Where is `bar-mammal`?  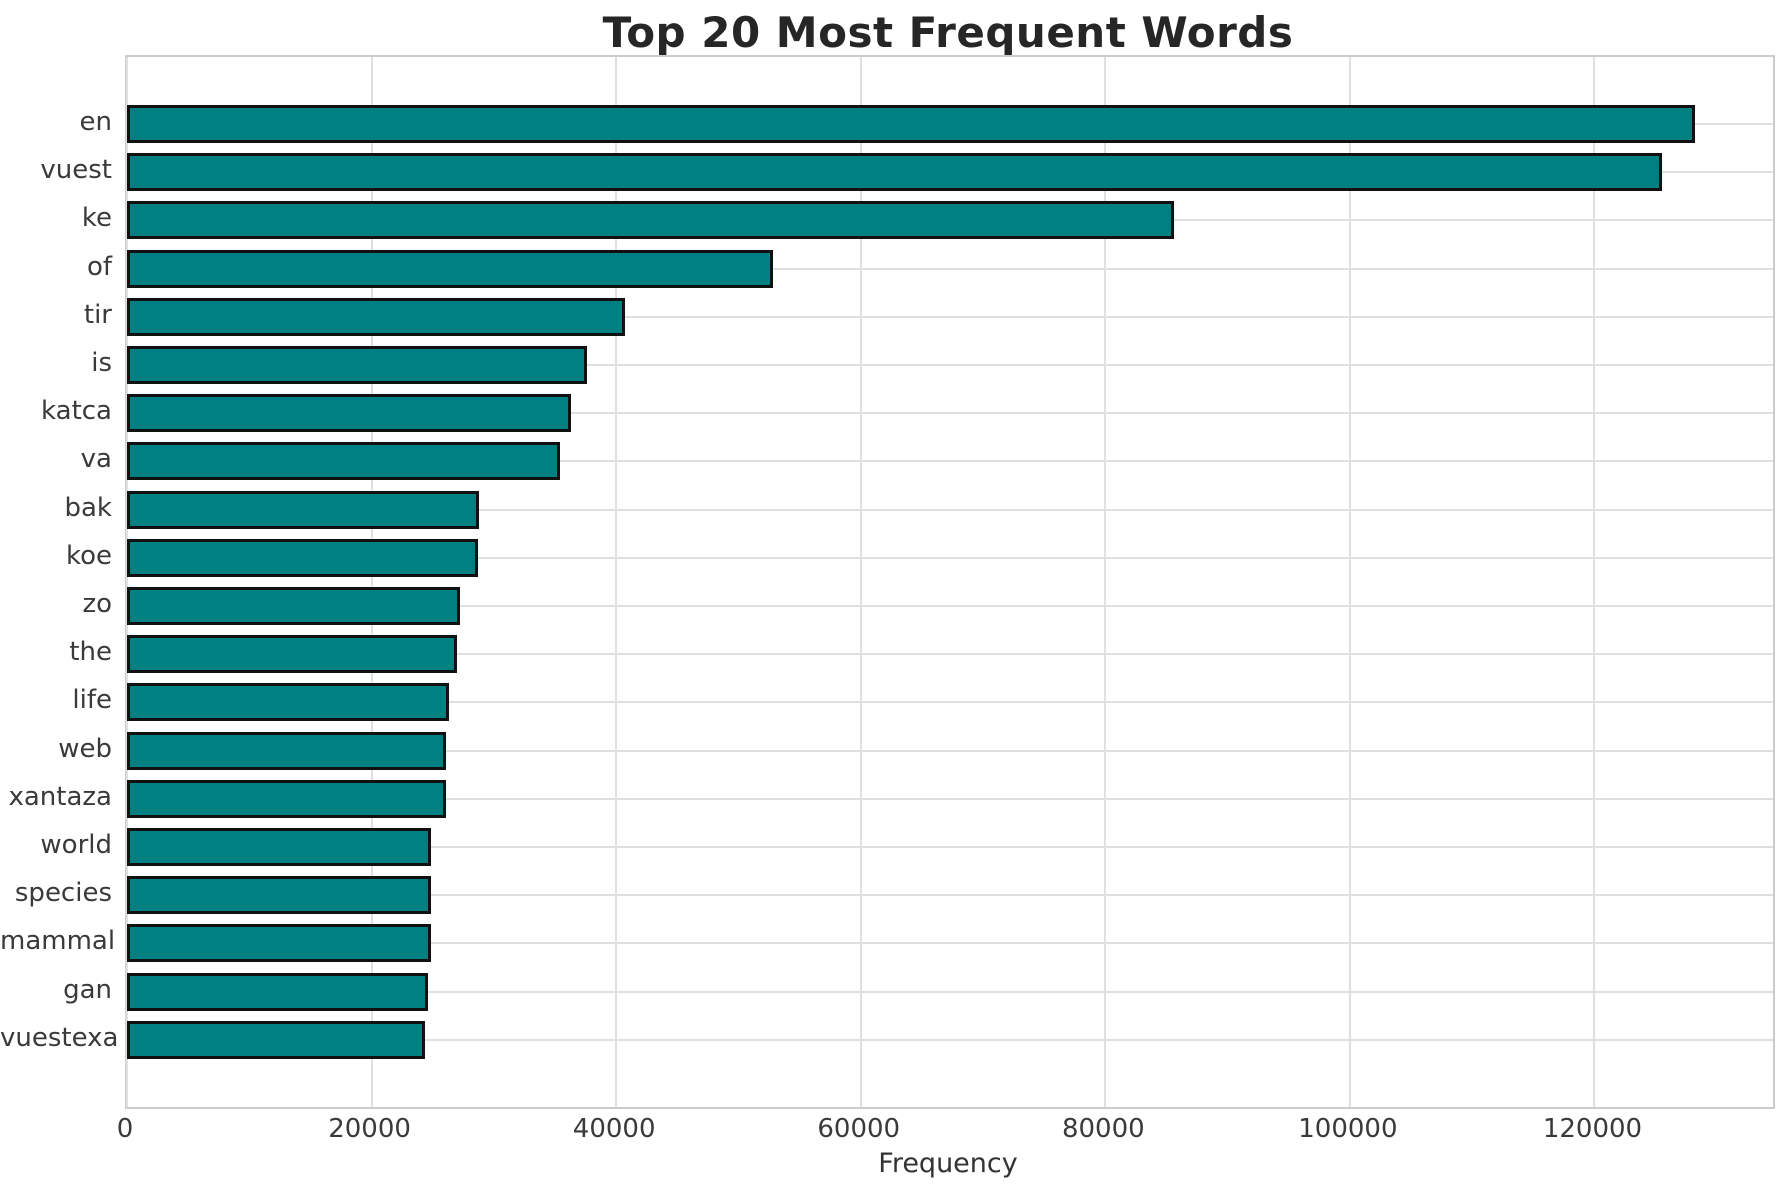
bar-mammal is located at coordinates (279, 943).